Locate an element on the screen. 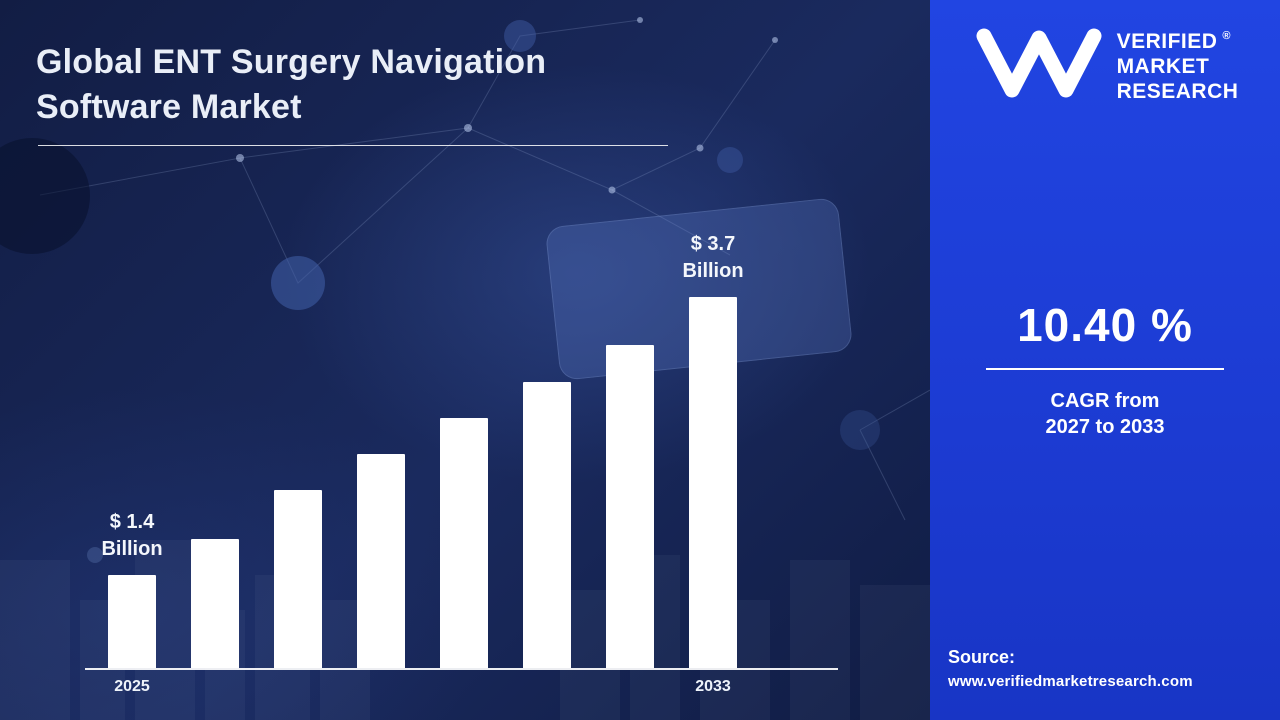 The height and width of the screenshot is (720, 1280). x-tick-label: 2033 is located at coordinates (713, 686).